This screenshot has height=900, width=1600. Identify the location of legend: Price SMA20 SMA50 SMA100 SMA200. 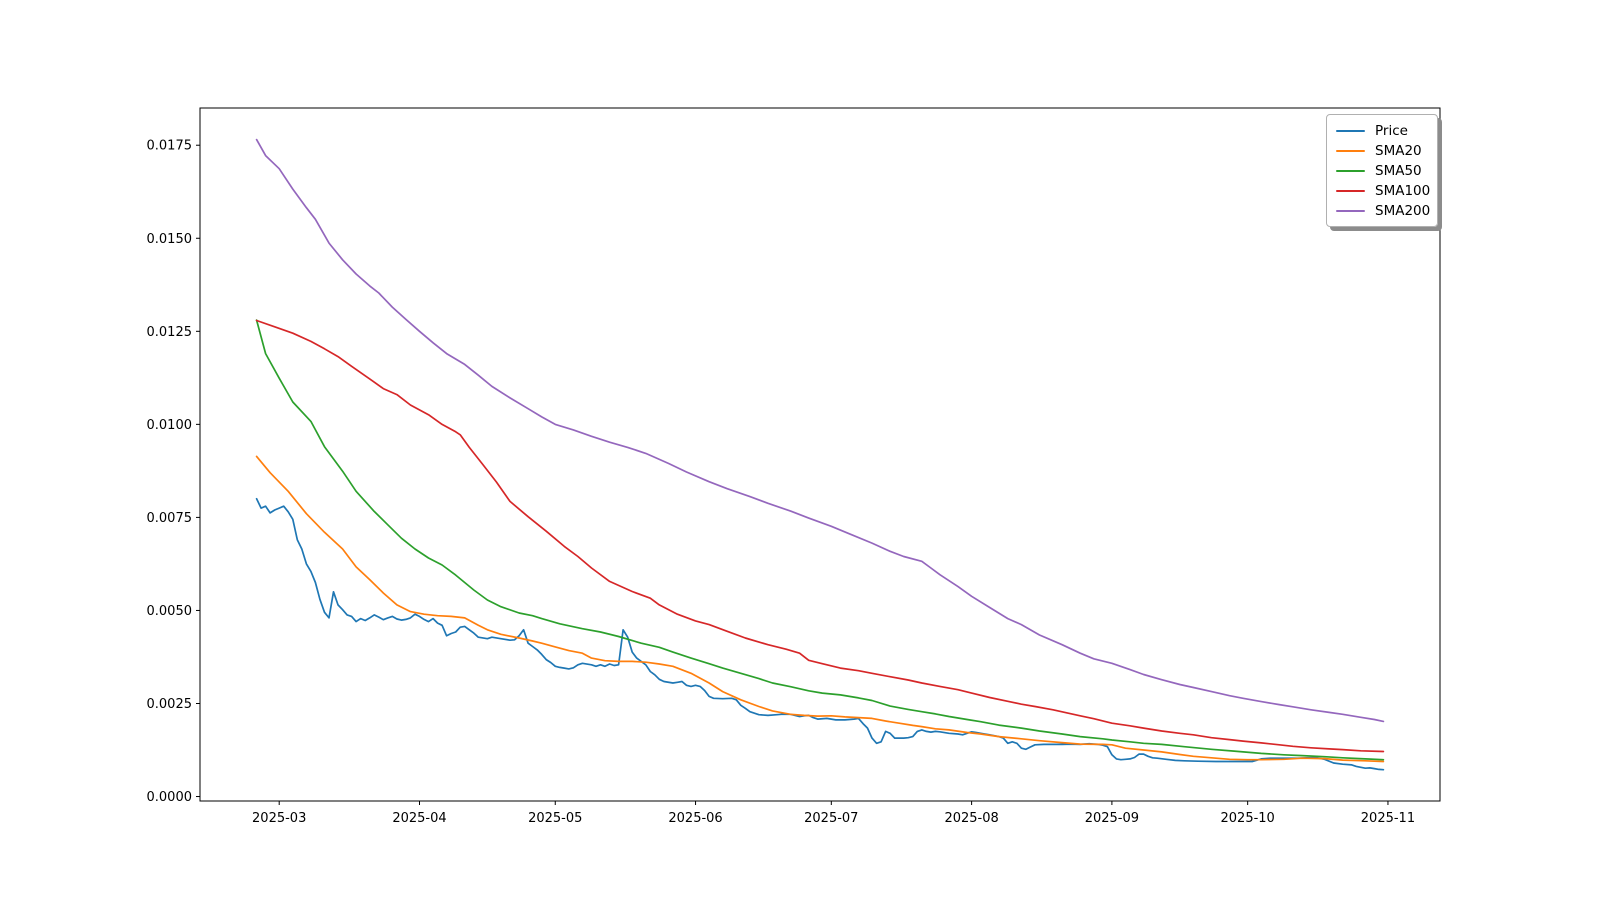
(1382, 170).